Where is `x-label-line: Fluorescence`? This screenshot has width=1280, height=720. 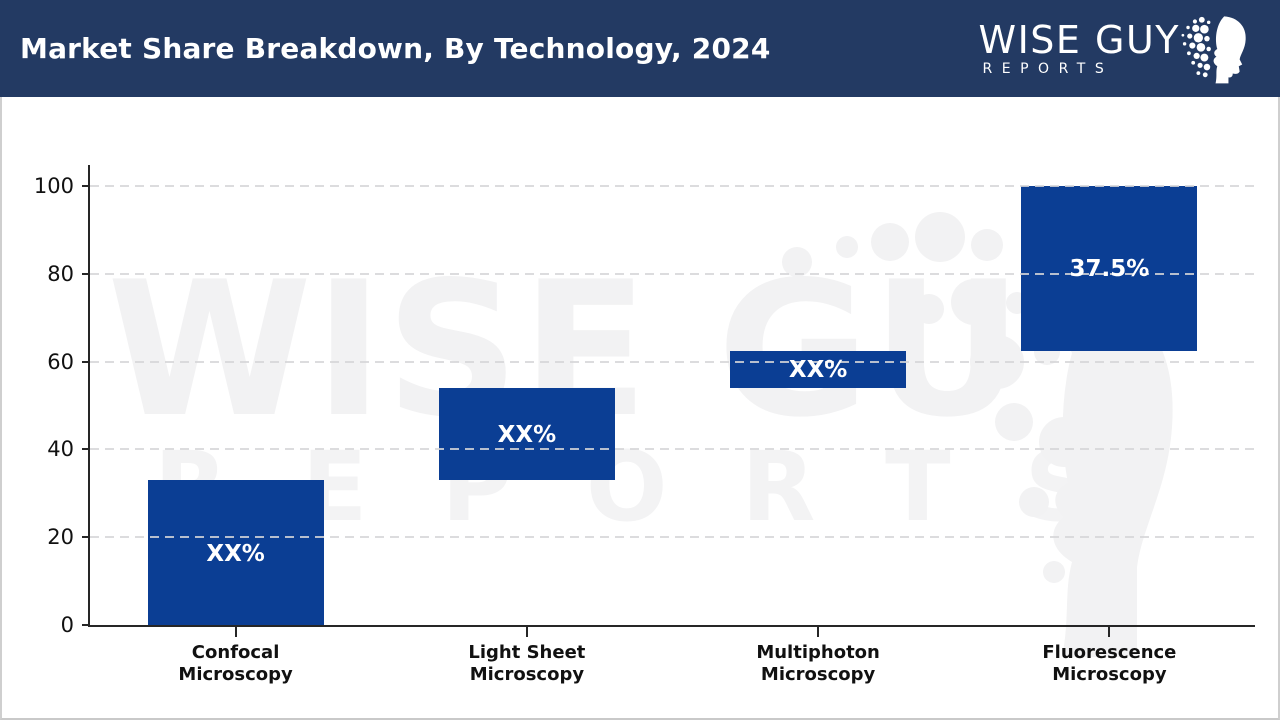 x-label-line: Fluorescence is located at coordinates (1109, 652).